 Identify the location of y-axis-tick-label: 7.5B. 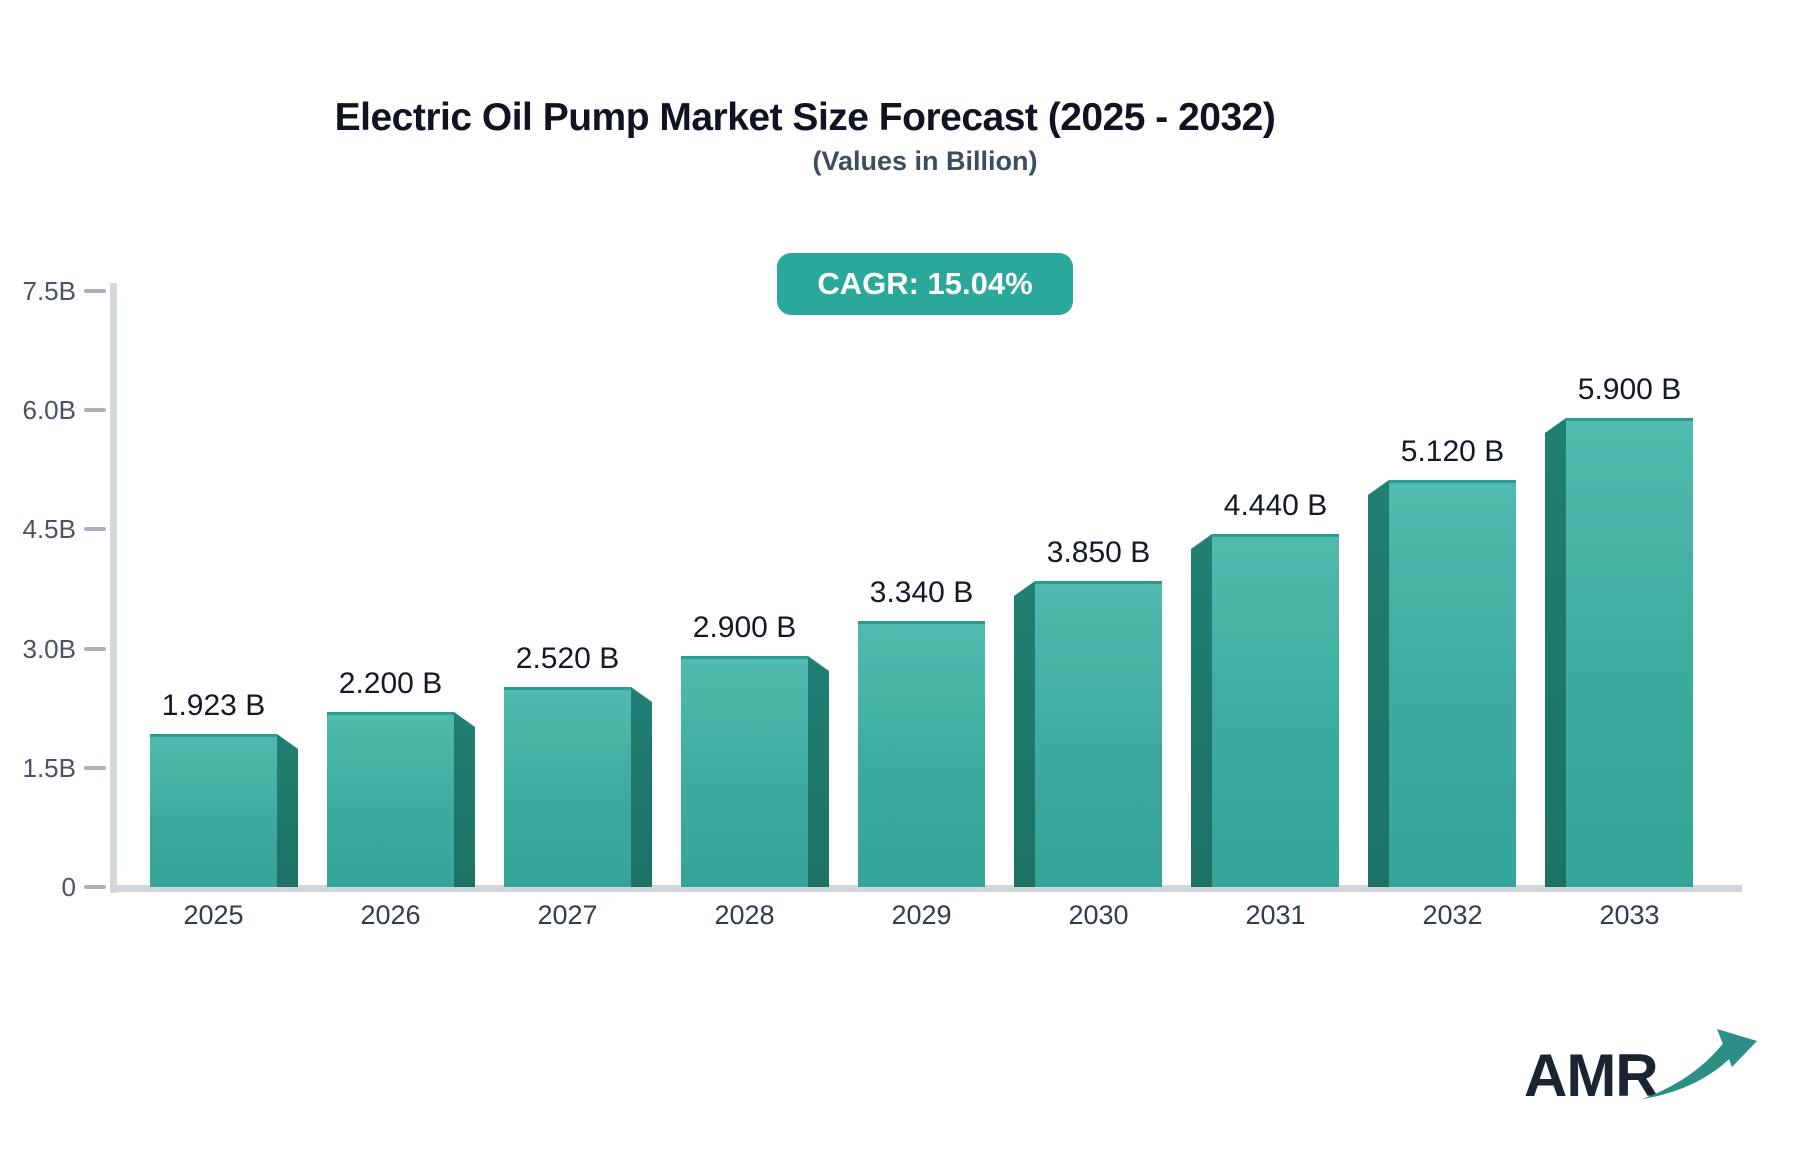
(49, 290).